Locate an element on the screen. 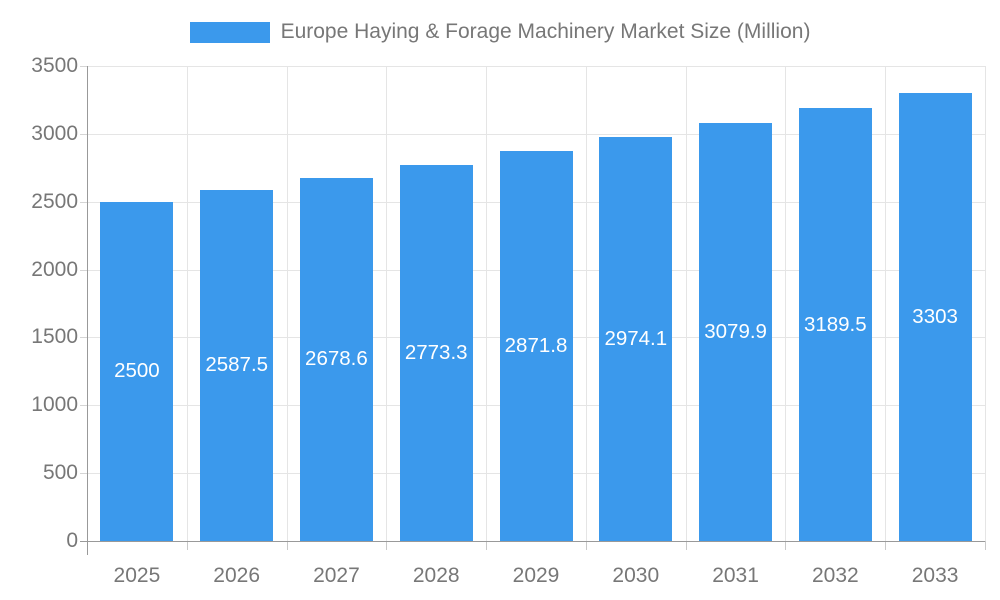 This screenshot has height=600, width=1000. bar-value-label: 2974.1 is located at coordinates (636, 339).